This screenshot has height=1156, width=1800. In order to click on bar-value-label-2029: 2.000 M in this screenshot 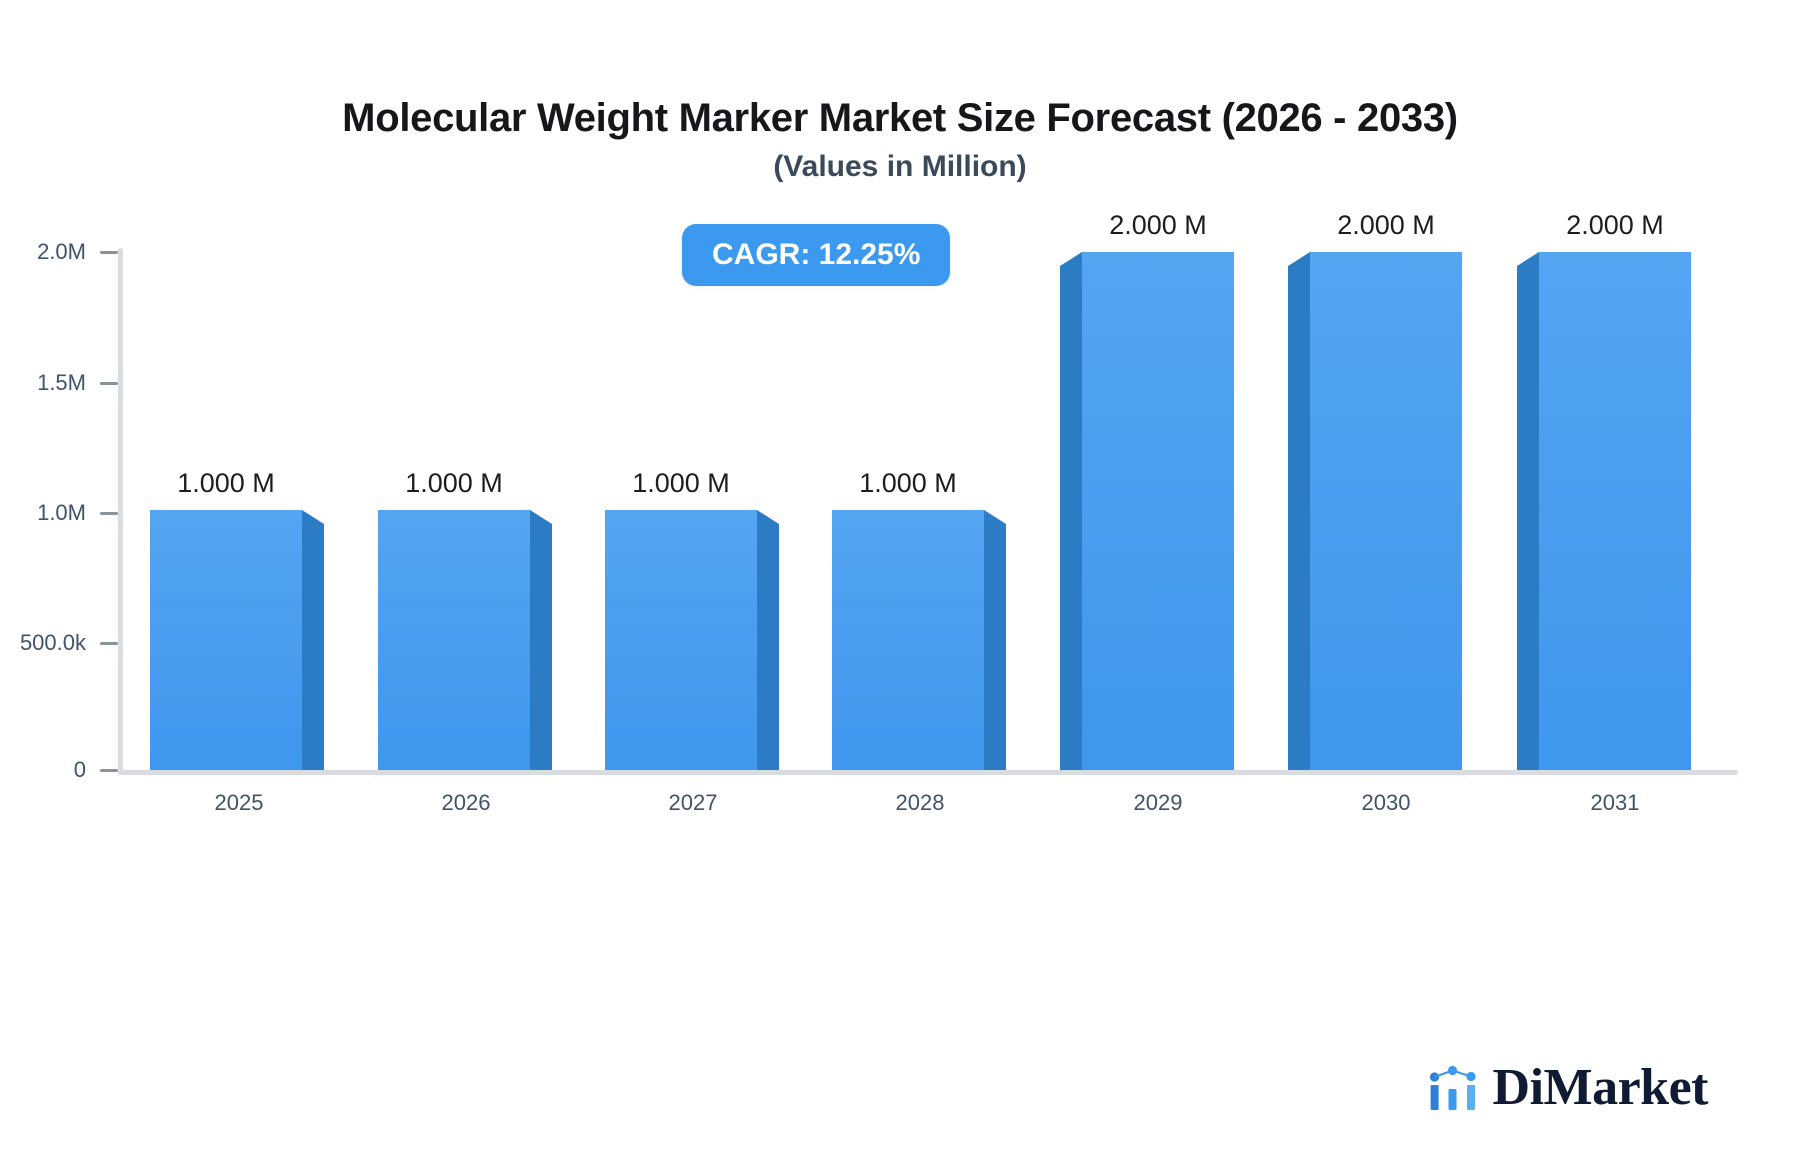, I will do `click(1158, 225)`.